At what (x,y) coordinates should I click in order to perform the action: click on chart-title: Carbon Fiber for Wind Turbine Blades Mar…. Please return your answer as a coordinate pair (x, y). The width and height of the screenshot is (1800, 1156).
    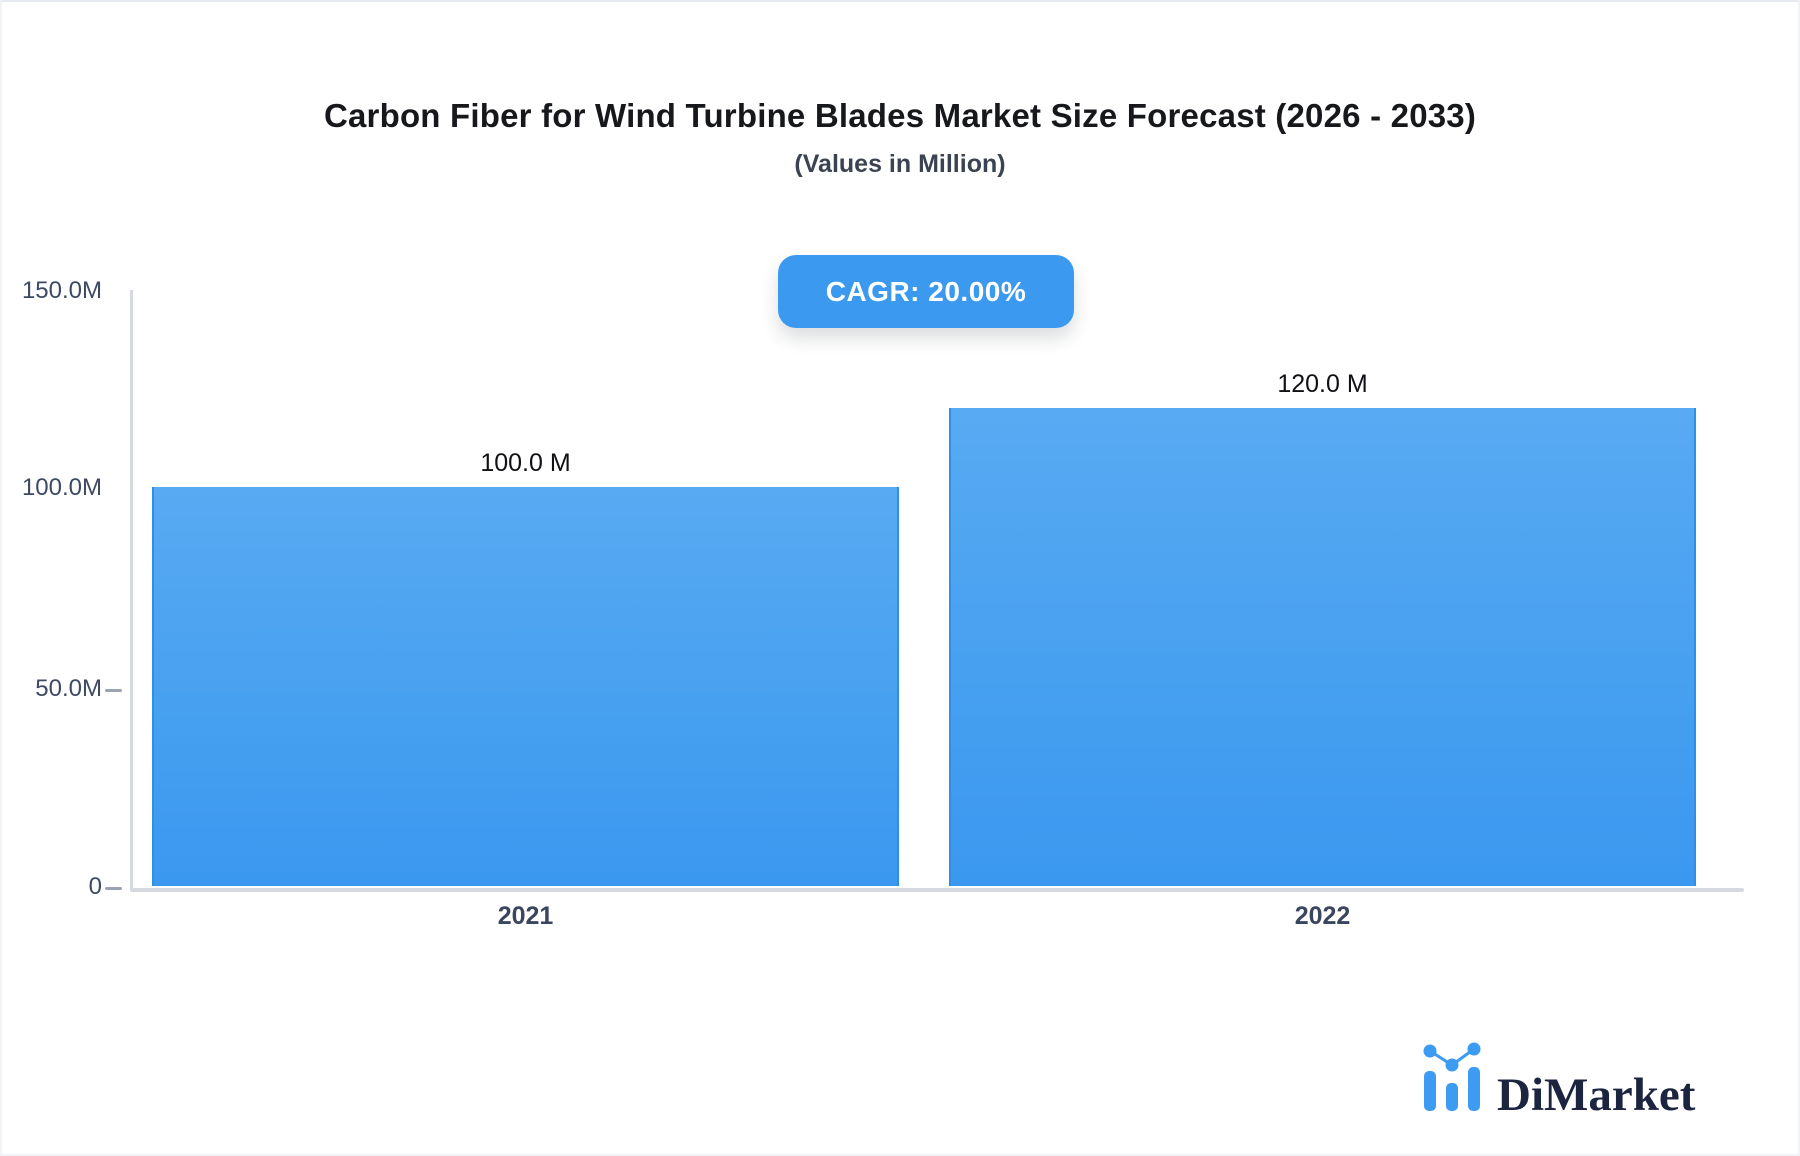
    Looking at the image, I should click on (900, 115).